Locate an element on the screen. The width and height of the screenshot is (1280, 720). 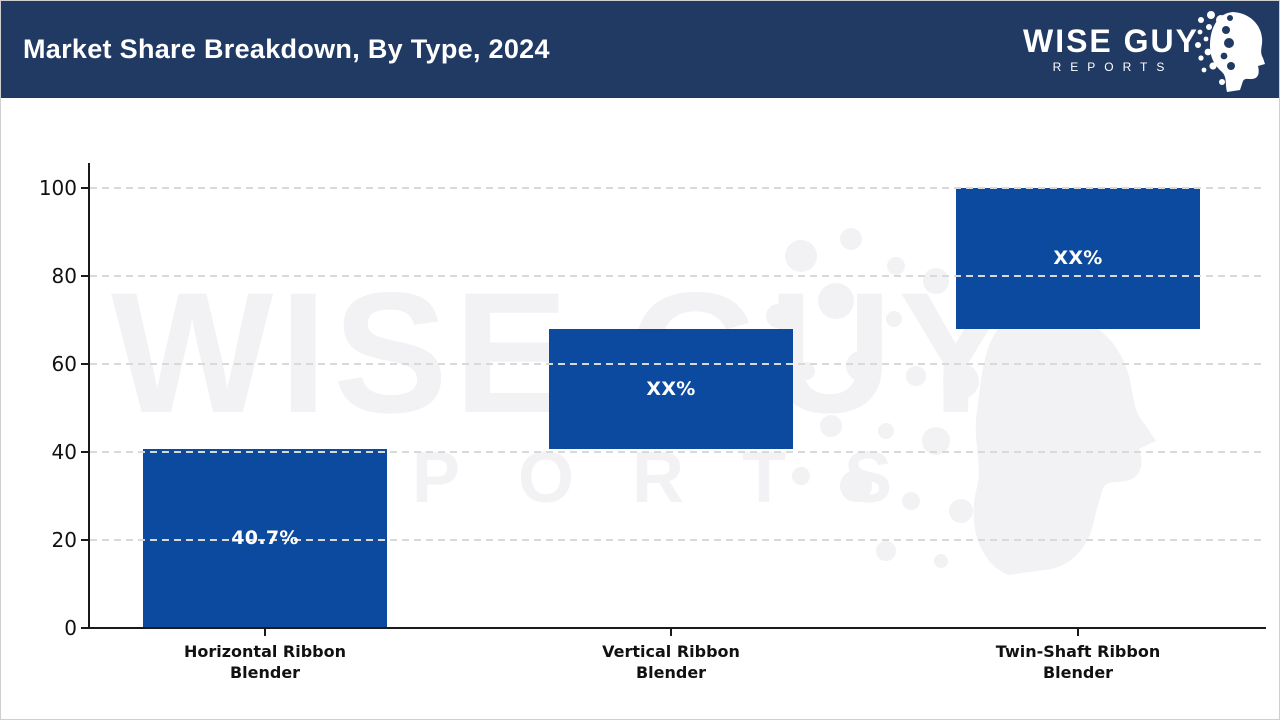
wise-guy-reports-logo: WISE GUY REPORTS is located at coordinates (1144, 50).